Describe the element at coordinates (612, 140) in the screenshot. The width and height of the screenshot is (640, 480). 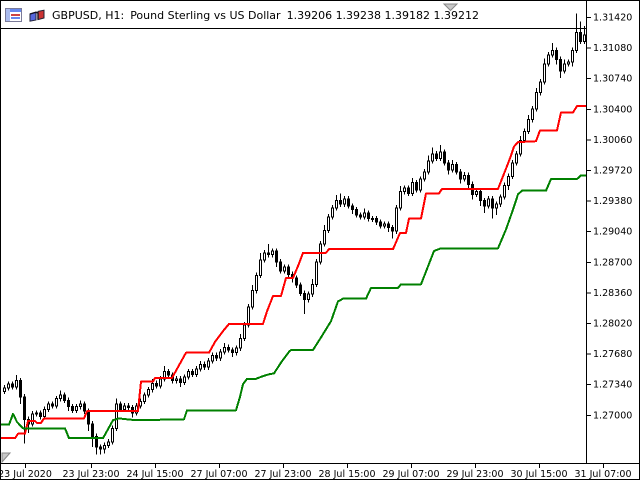
I see `price-tick-label: 1.30060` at that location.